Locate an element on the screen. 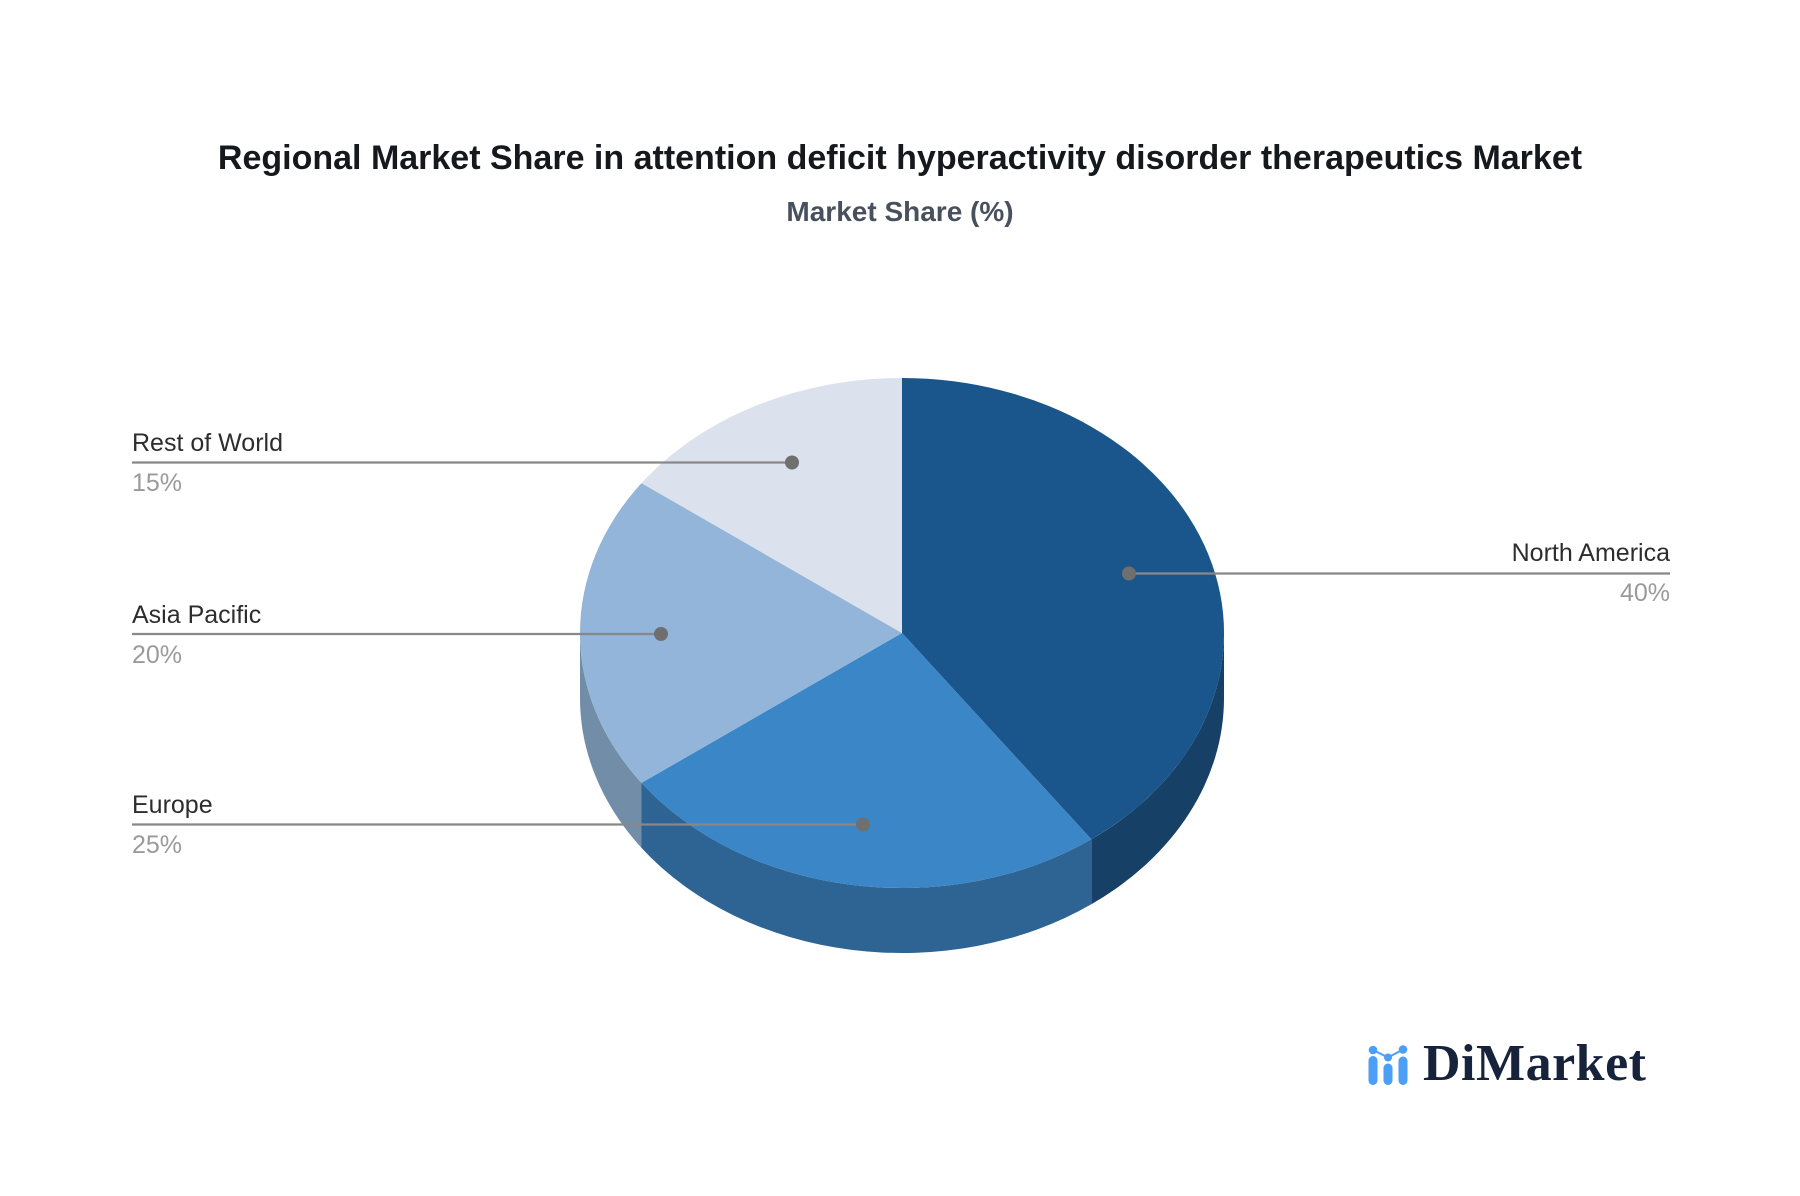  bar-line-chart-icon is located at coordinates (1388, 1065).